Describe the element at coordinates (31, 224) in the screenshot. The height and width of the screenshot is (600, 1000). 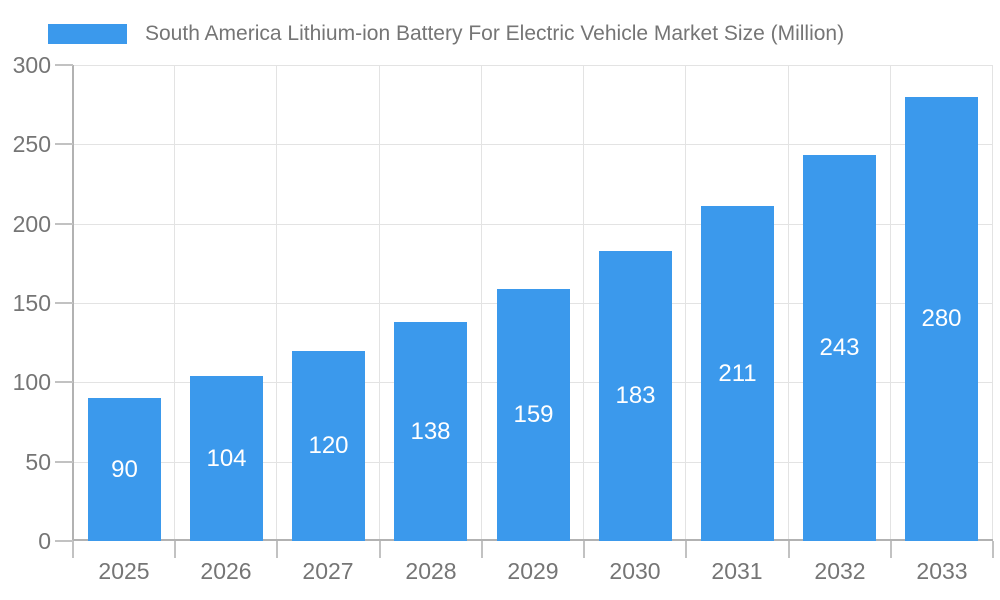
I see `y-tick-label: 200` at that location.